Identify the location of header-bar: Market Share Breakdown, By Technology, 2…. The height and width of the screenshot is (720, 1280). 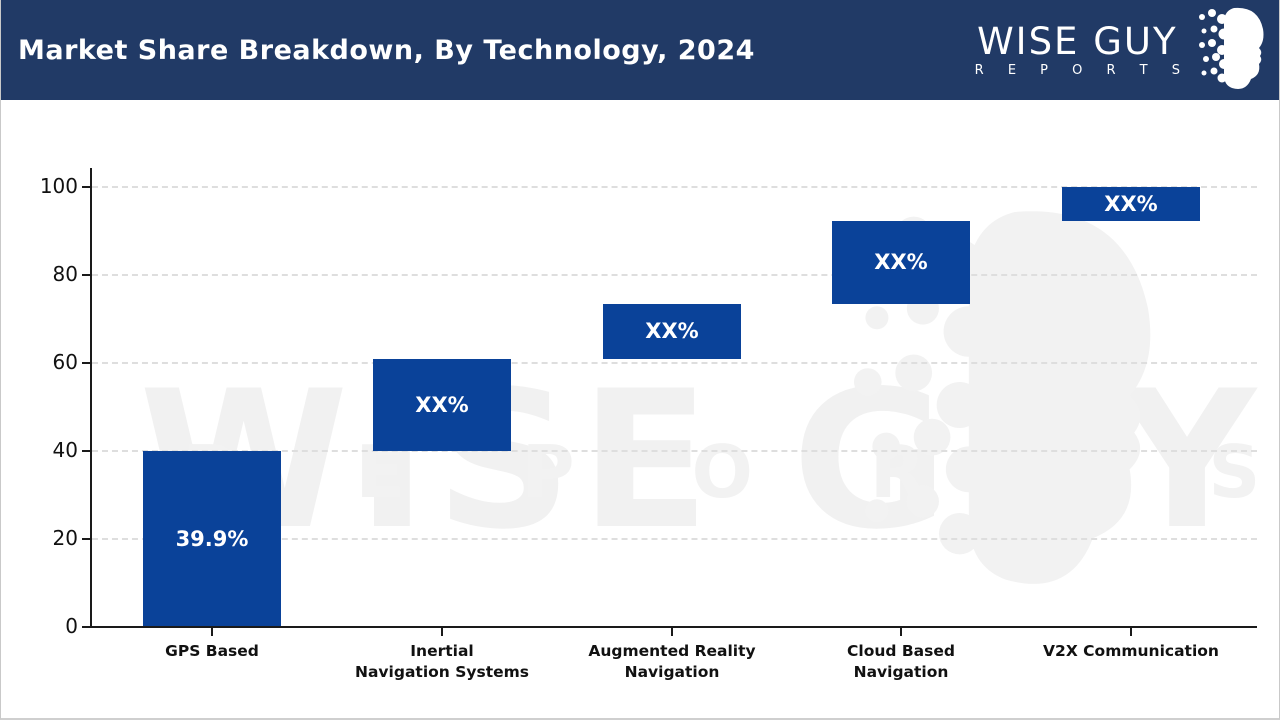
(640, 50).